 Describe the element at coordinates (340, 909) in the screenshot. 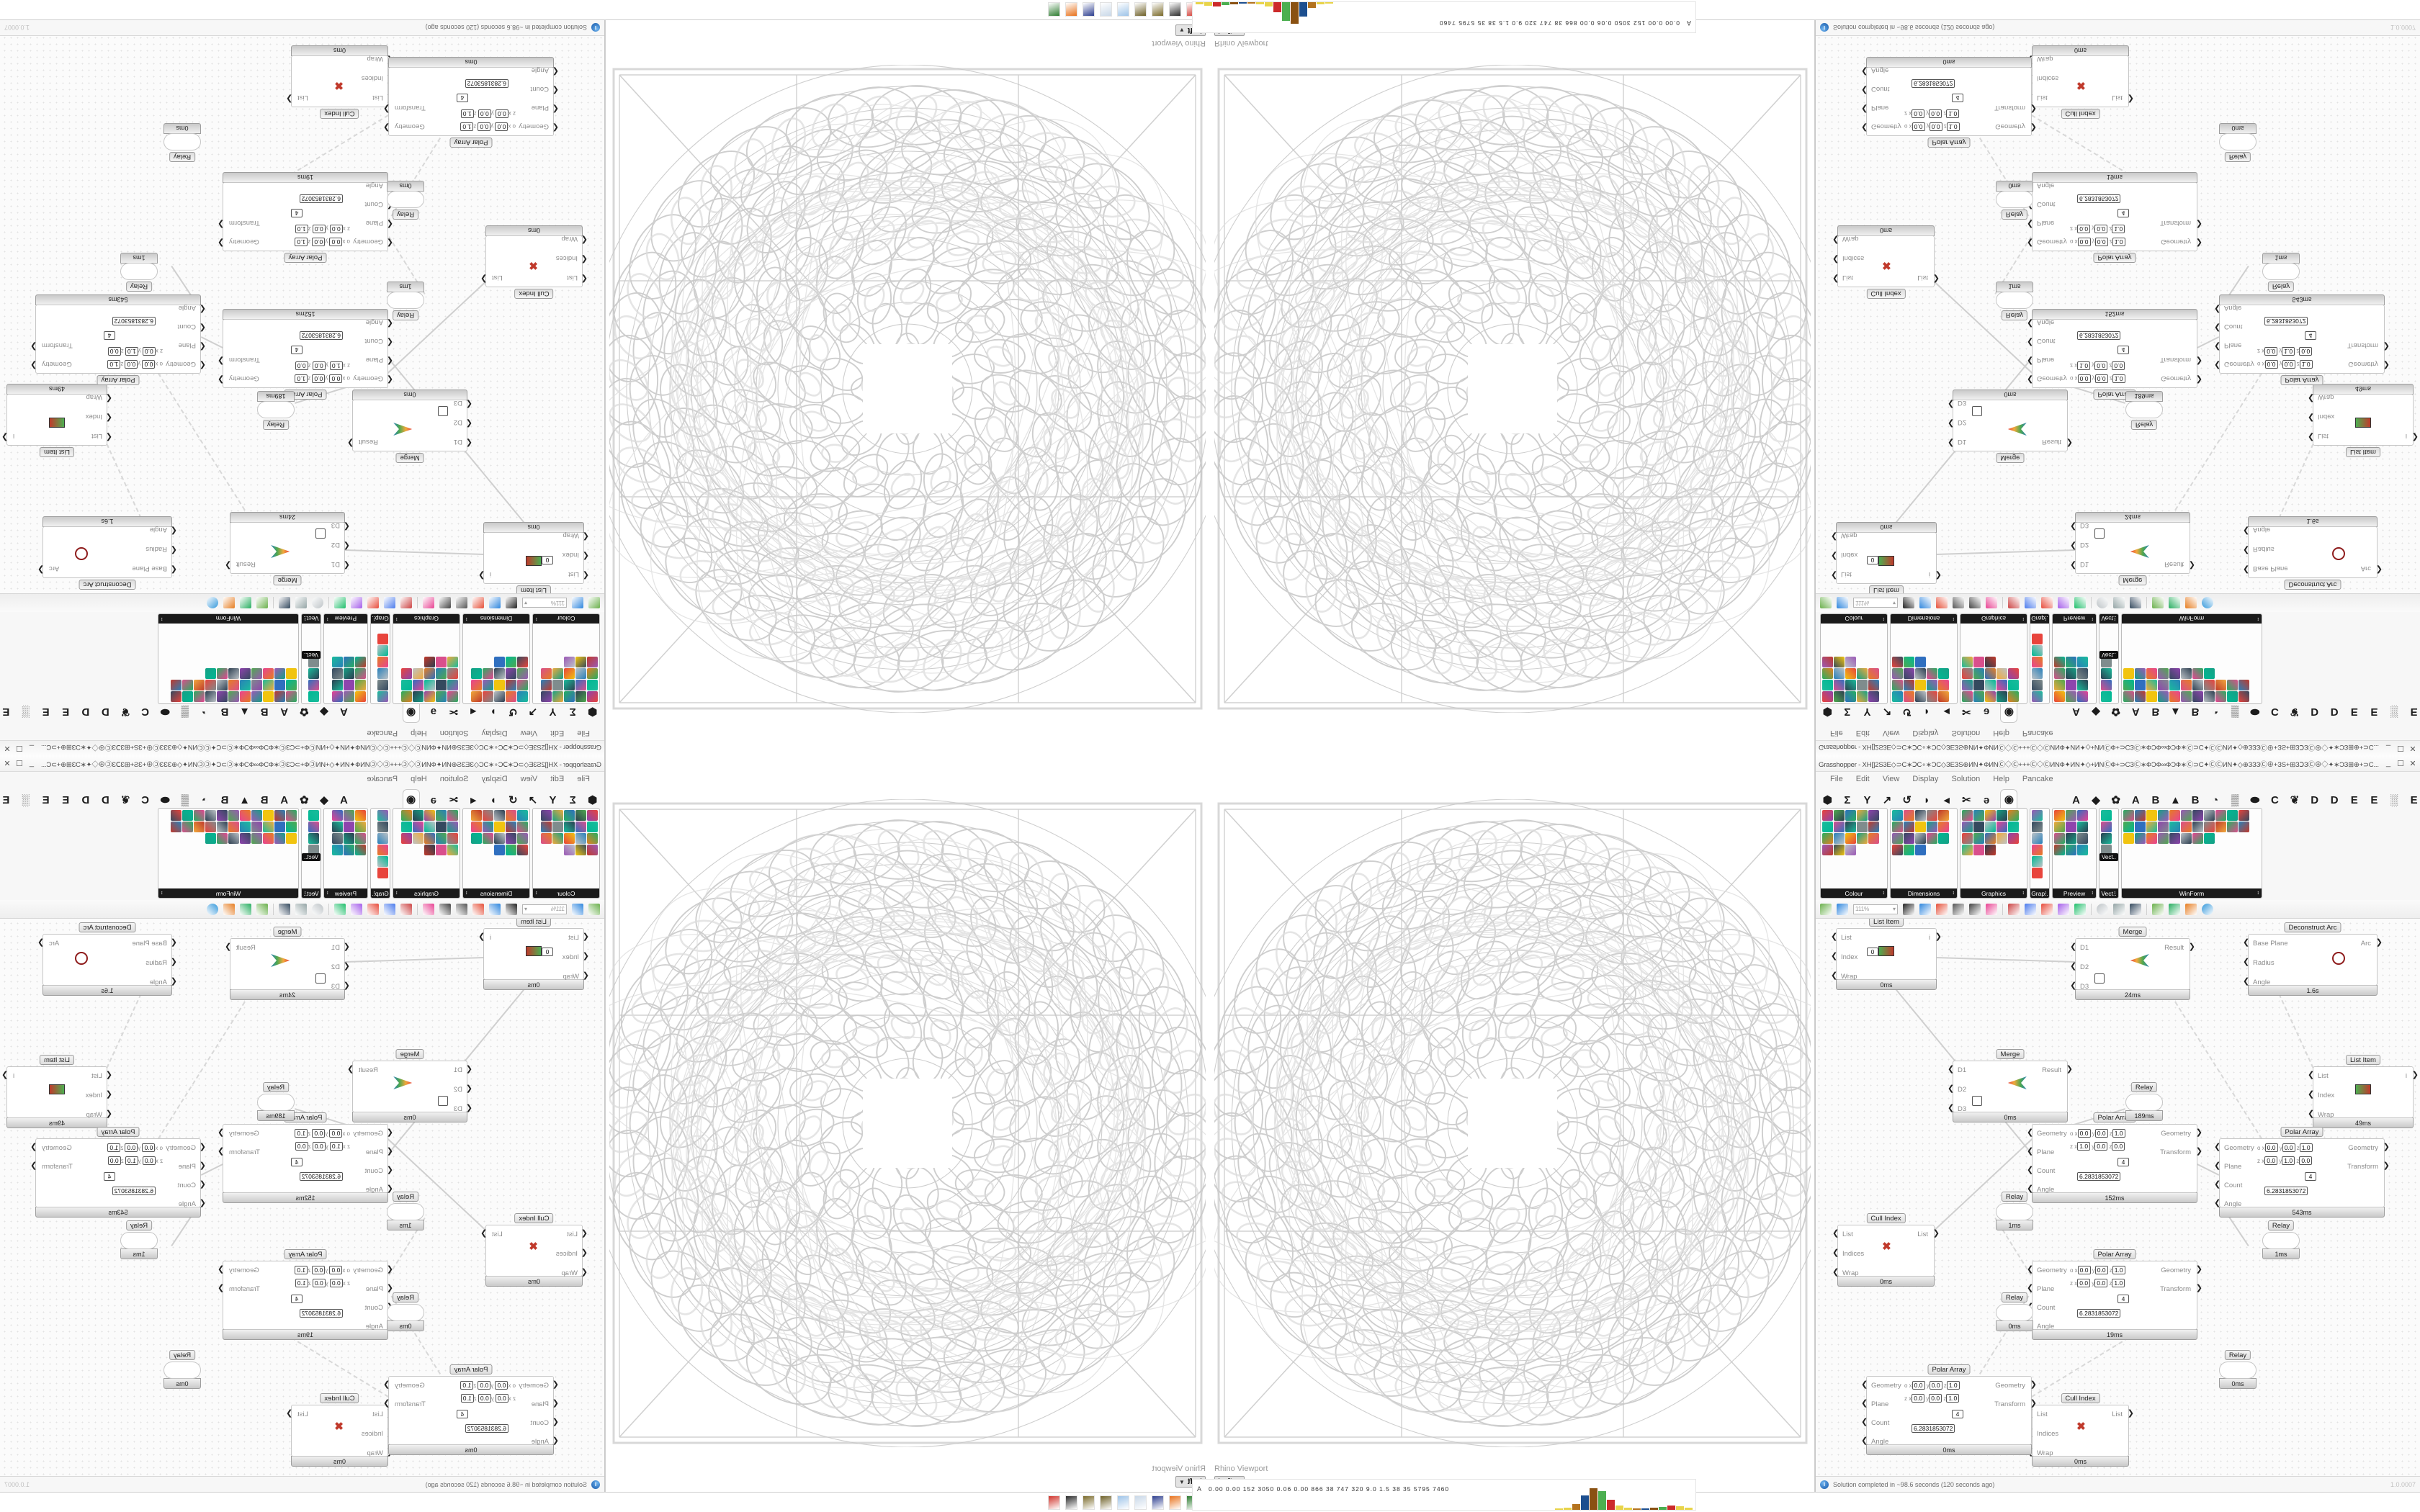

I see `scissors-icon` at that location.